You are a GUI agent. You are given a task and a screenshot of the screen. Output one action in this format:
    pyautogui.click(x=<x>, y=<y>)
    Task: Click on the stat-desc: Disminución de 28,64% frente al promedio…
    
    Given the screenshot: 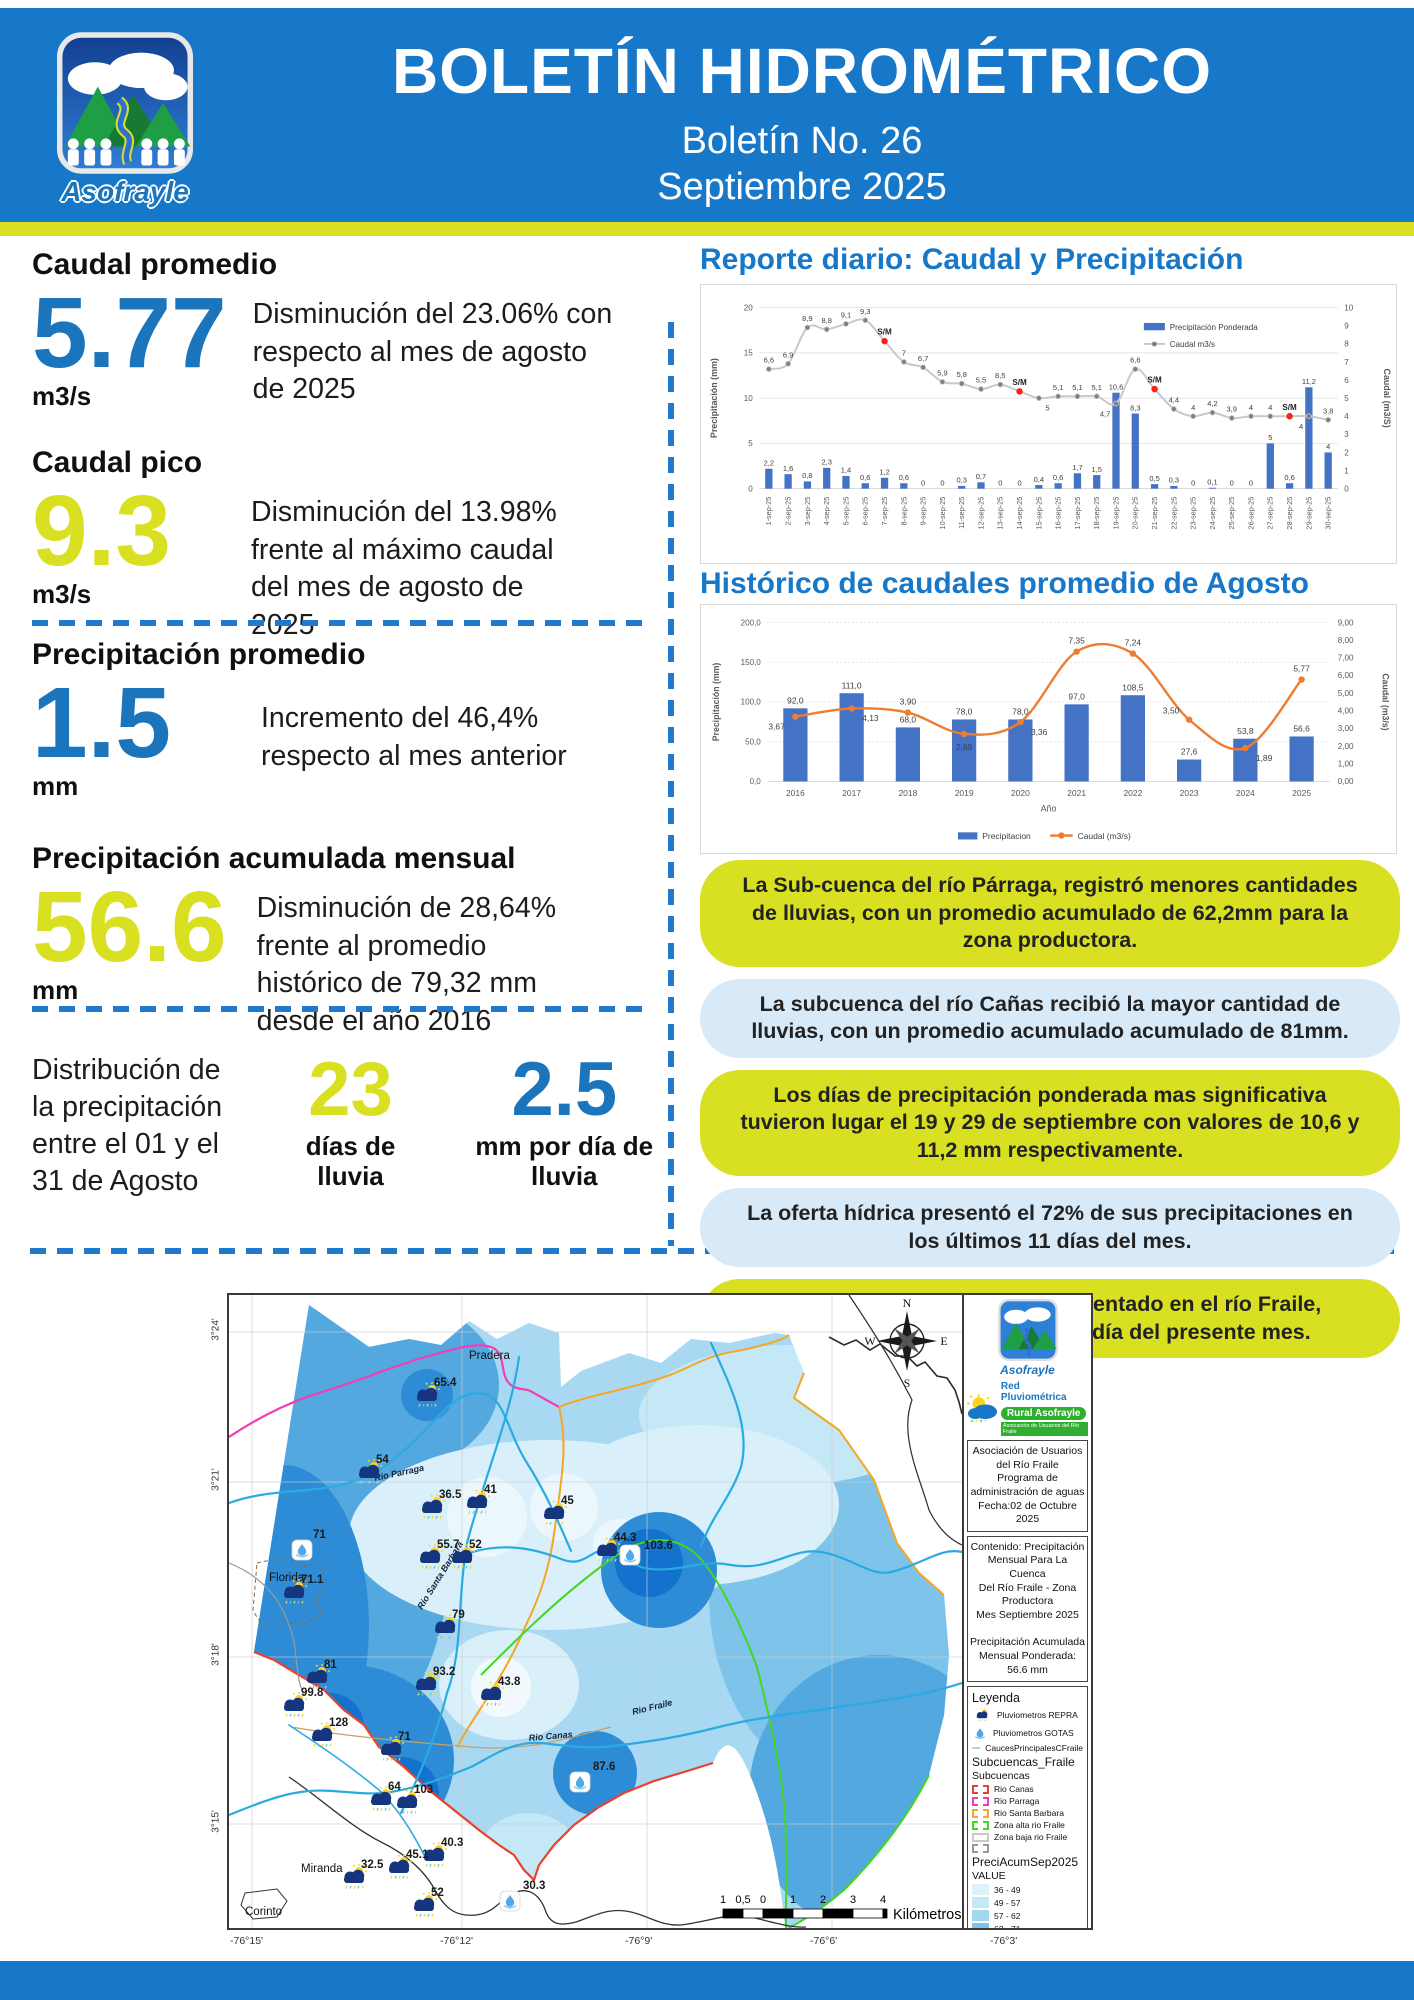 What is the action you would take?
    pyautogui.click(x=406, y=964)
    